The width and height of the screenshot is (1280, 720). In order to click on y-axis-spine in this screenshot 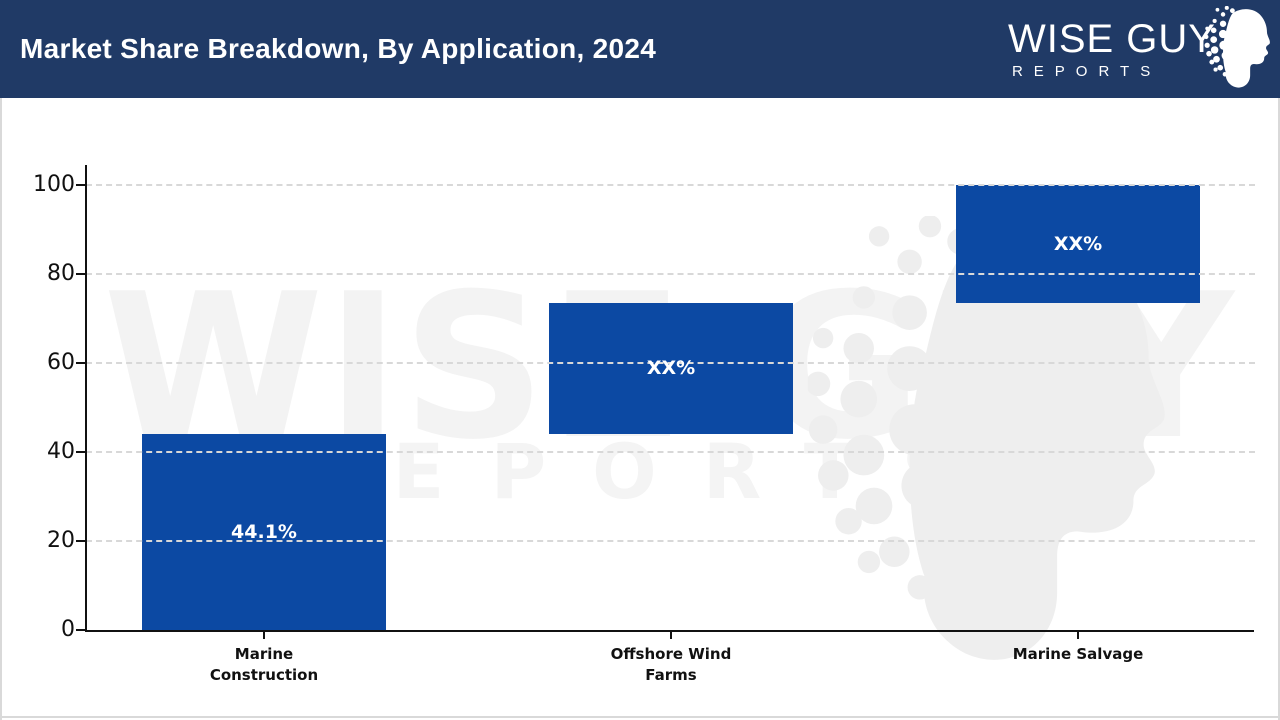, I will do `click(86, 398)`.